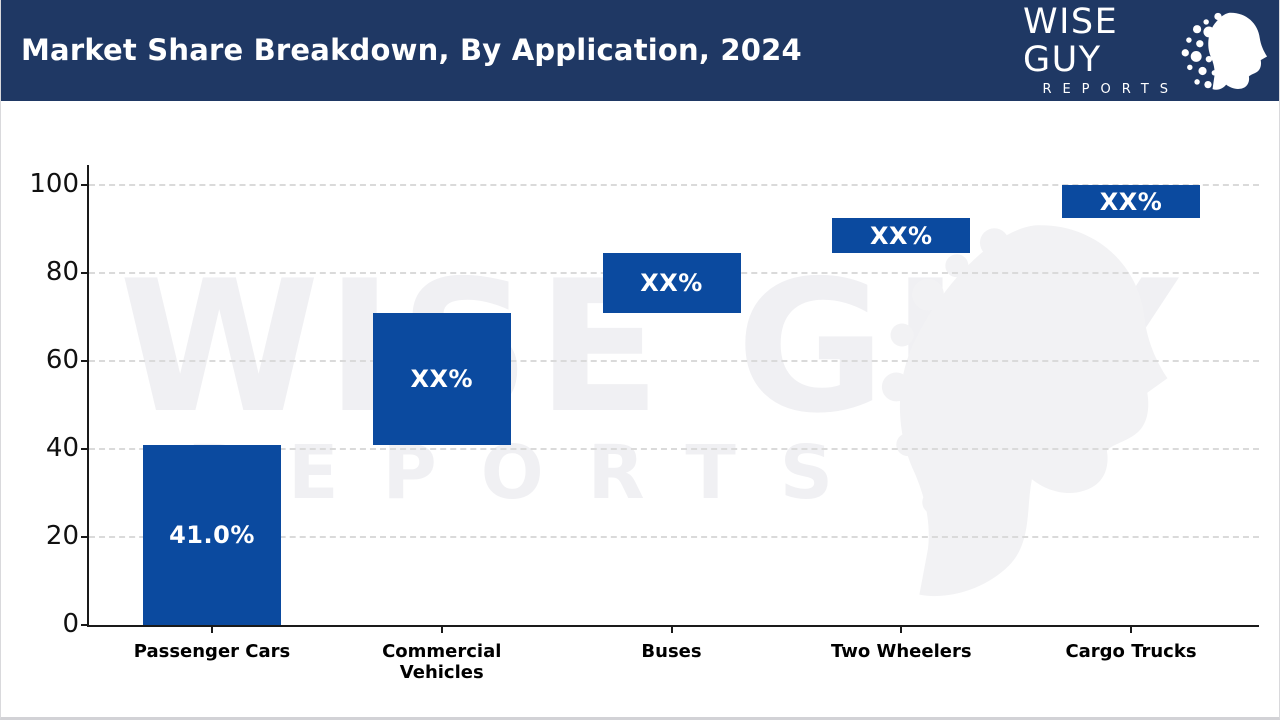  I want to click on y-axis-tick-label: 0, so click(70, 624).